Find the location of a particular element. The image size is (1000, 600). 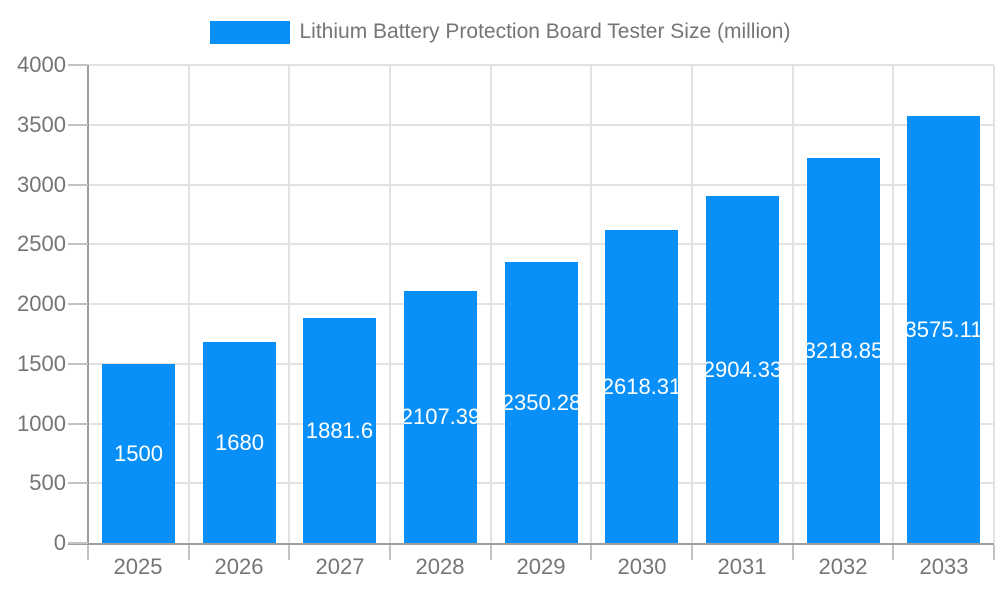

bar-value-label: 3218.85 is located at coordinates (843, 350).